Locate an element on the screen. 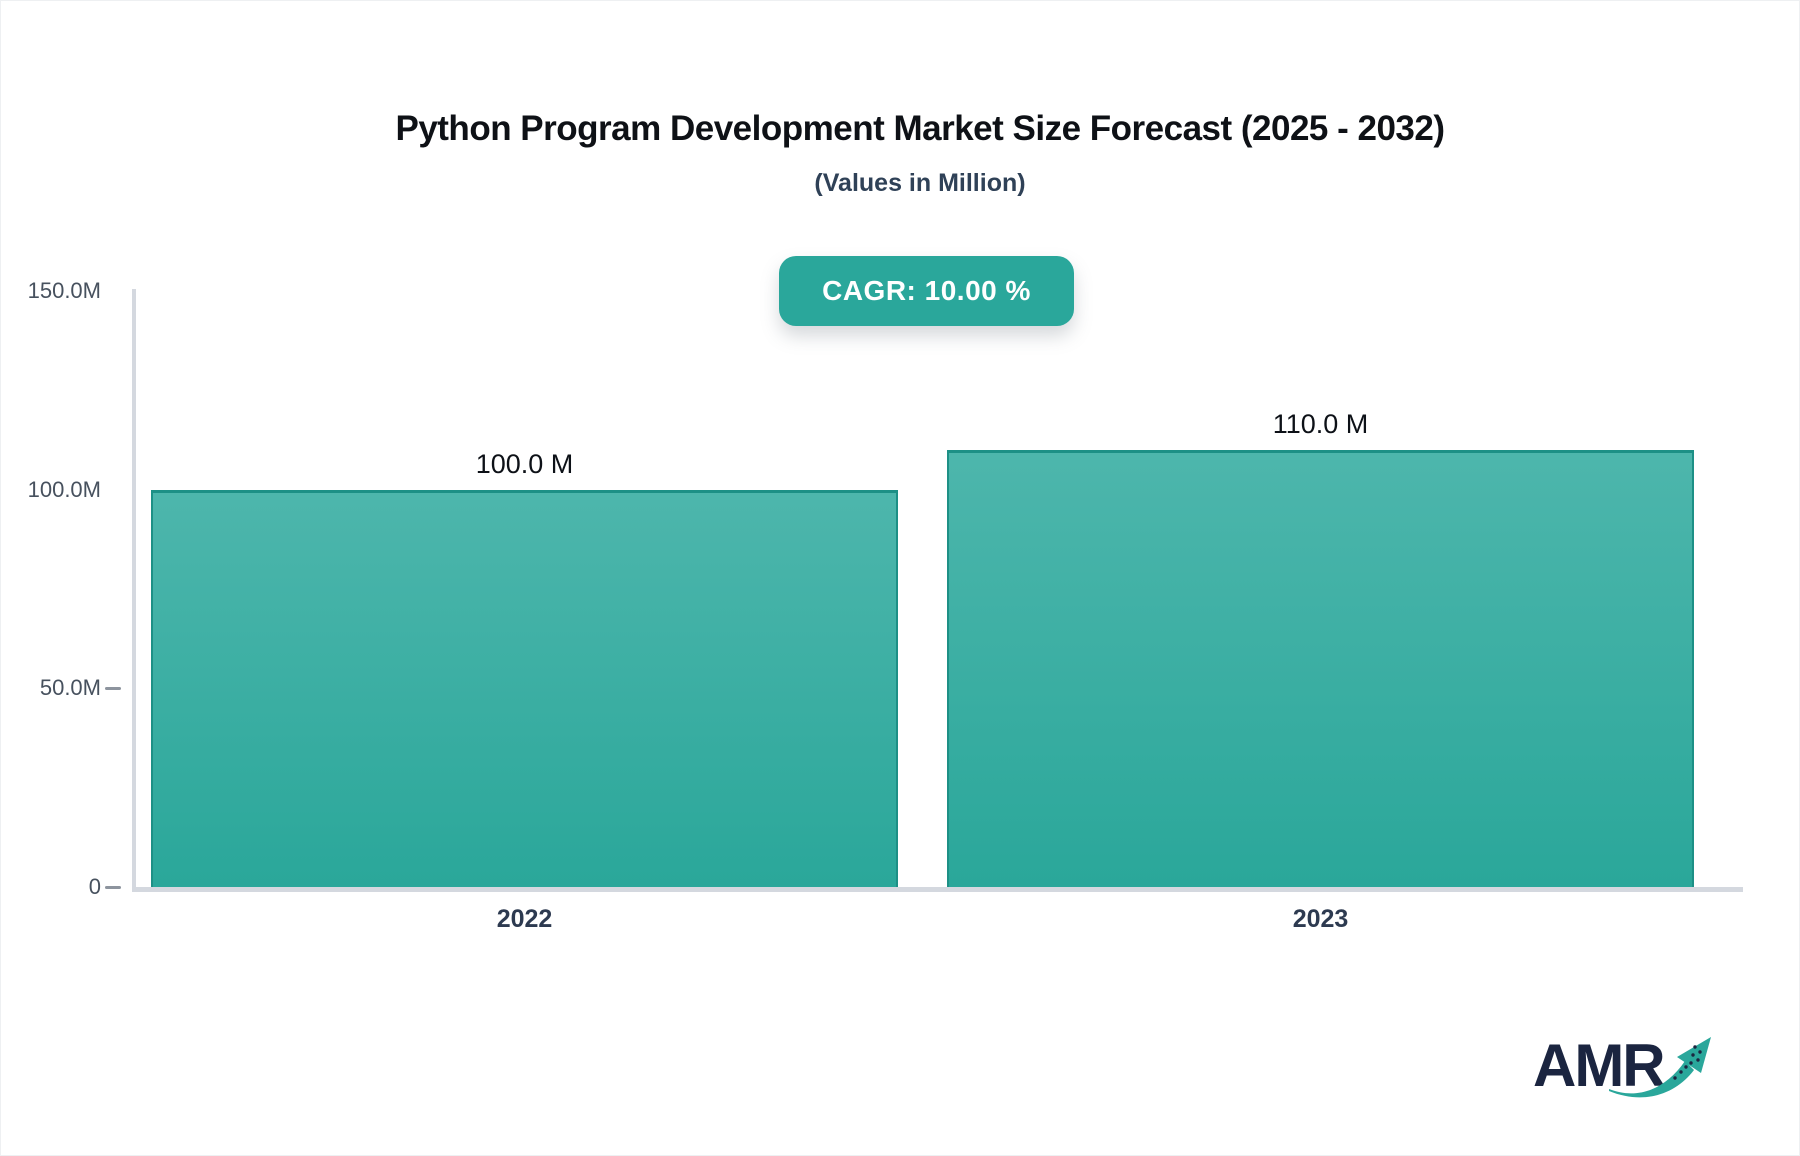 This screenshot has height=1156, width=1800. cagr-badge-label: CAGR: 10.00 % is located at coordinates (926, 290).